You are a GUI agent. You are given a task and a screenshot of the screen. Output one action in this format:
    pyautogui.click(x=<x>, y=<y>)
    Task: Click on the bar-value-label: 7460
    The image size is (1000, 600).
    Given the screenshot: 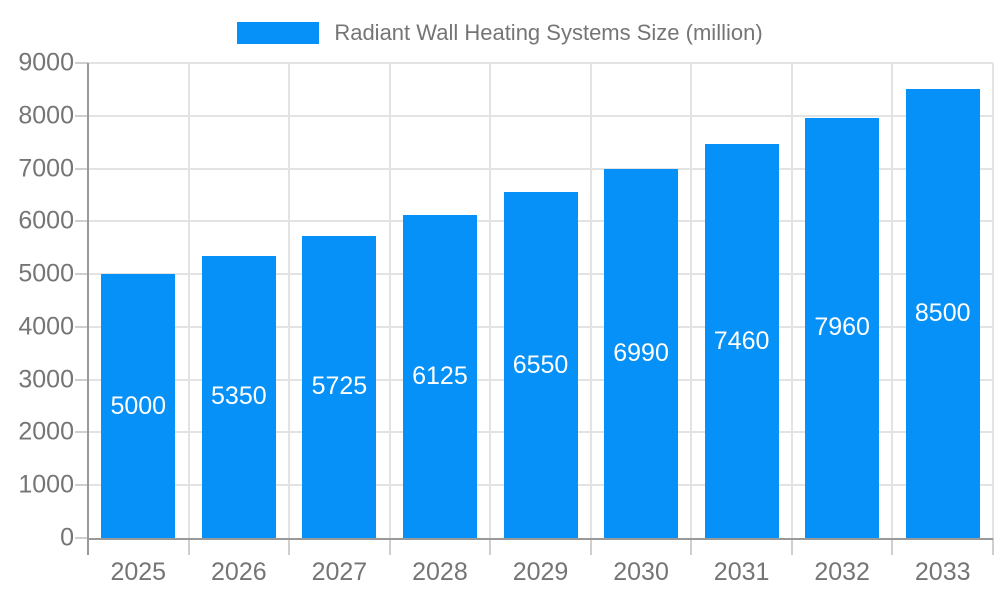 What is the action you would take?
    pyautogui.click(x=741, y=340)
    